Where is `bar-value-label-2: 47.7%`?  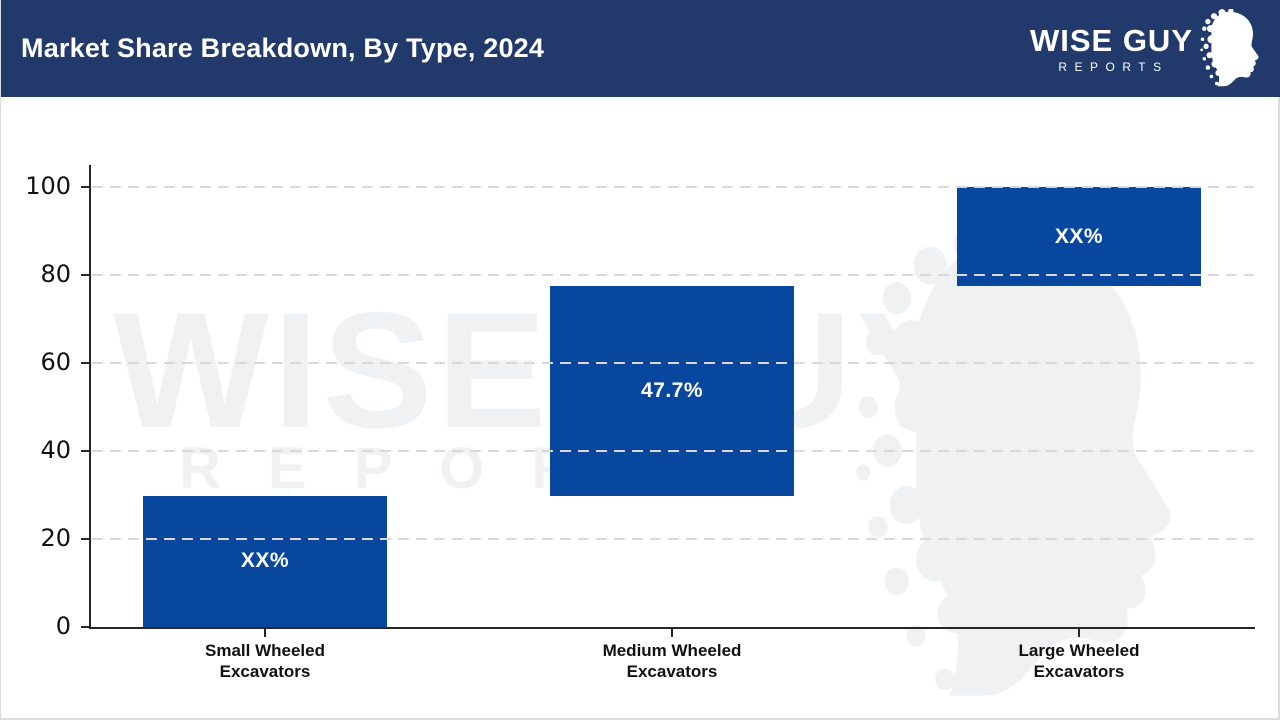
bar-value-label-2: 47.7% is located at coordinates (672, 390).